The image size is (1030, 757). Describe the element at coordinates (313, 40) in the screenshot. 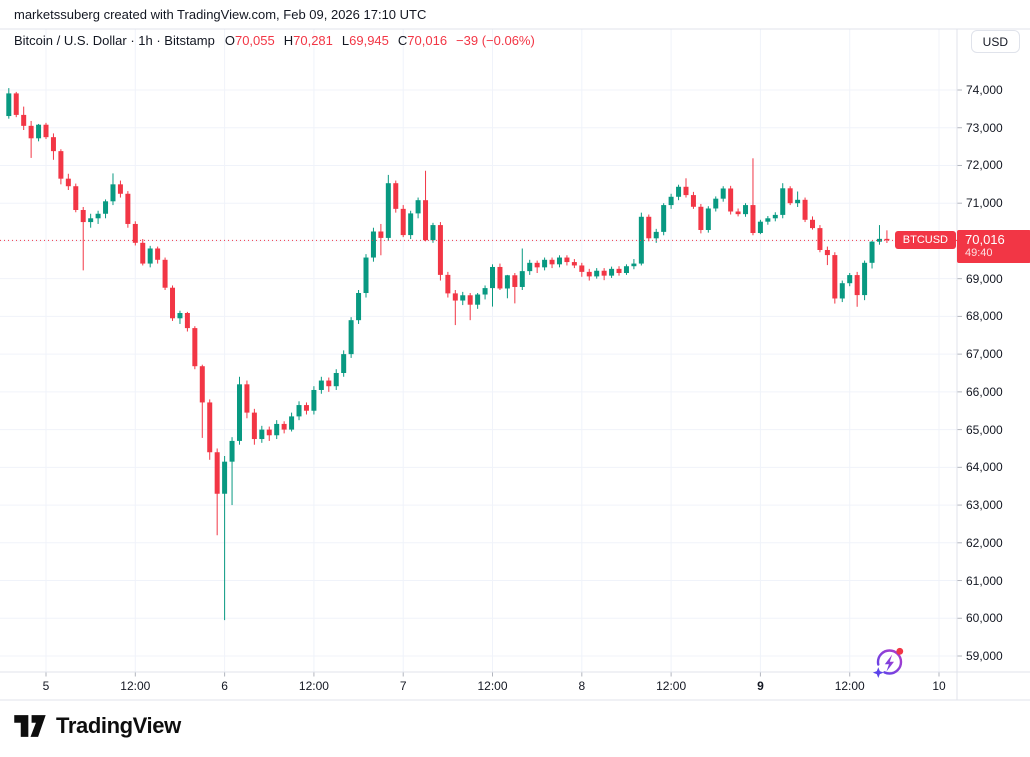

I see `high-value: 70,281` at that location.